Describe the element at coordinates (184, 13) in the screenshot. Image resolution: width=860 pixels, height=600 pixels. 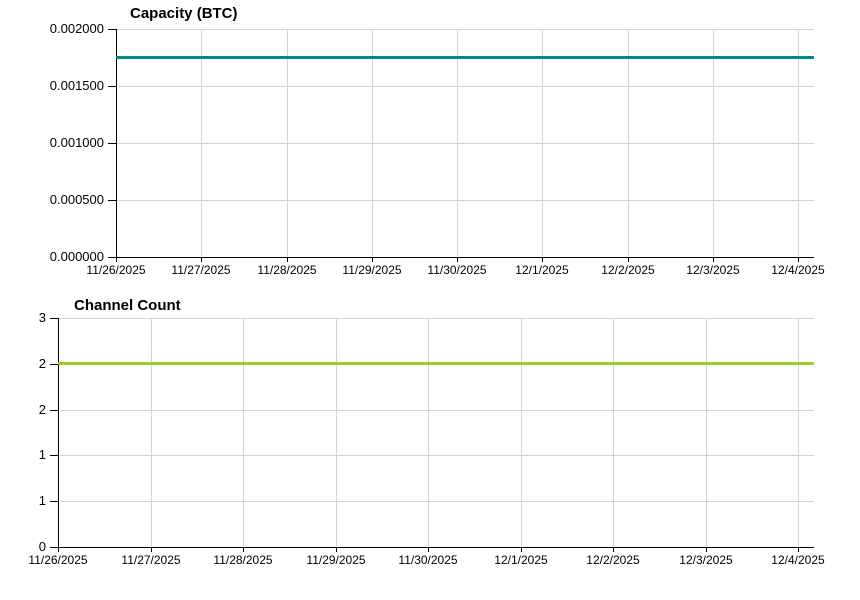
I see `chart-title-capacity: Capacity (BTC)` at that location.